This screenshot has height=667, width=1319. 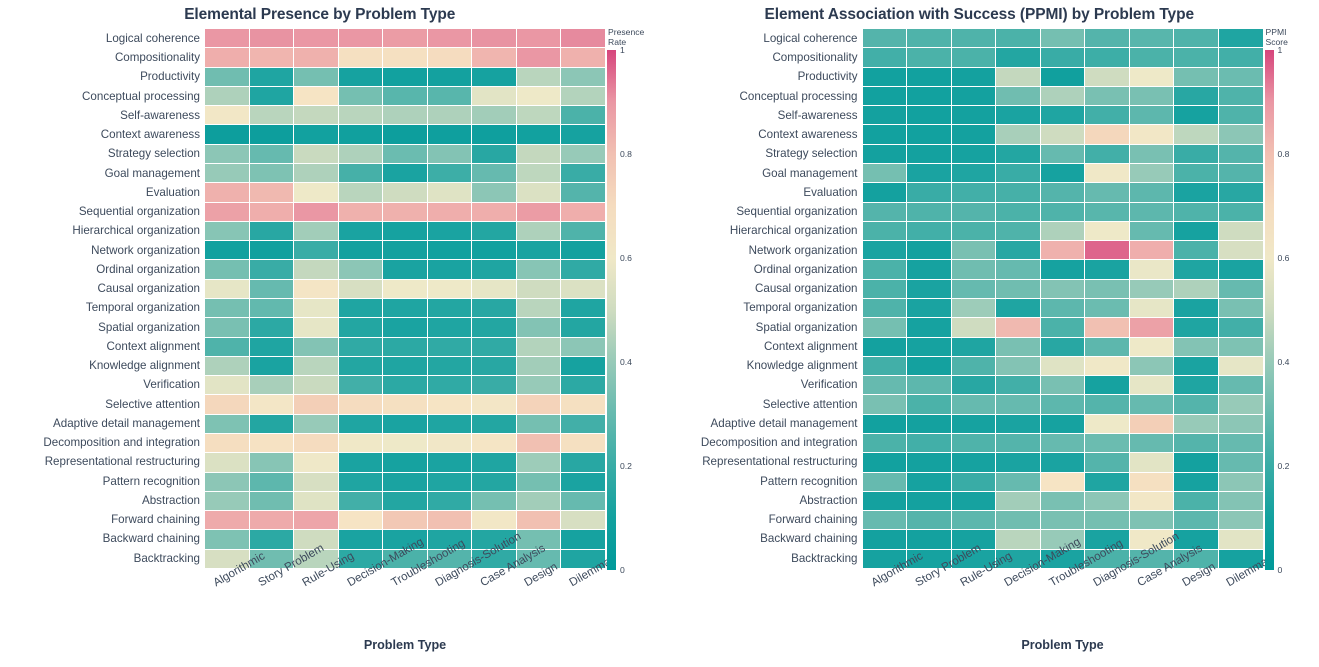 What do you see at coordinates (793, 231) in the screenshot?
I see `y-axis-tick-label: Hierarchical organization` at bounding box center [793, 231].